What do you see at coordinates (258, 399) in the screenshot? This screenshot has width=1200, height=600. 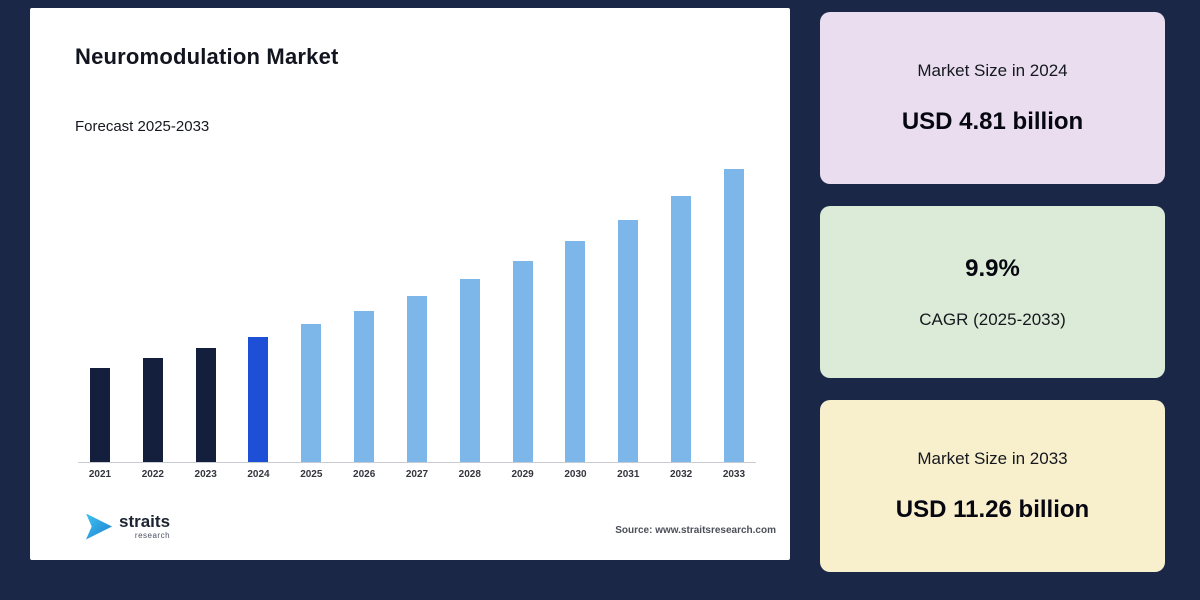 I see `bar-2024` at bounding box center [258, 399].